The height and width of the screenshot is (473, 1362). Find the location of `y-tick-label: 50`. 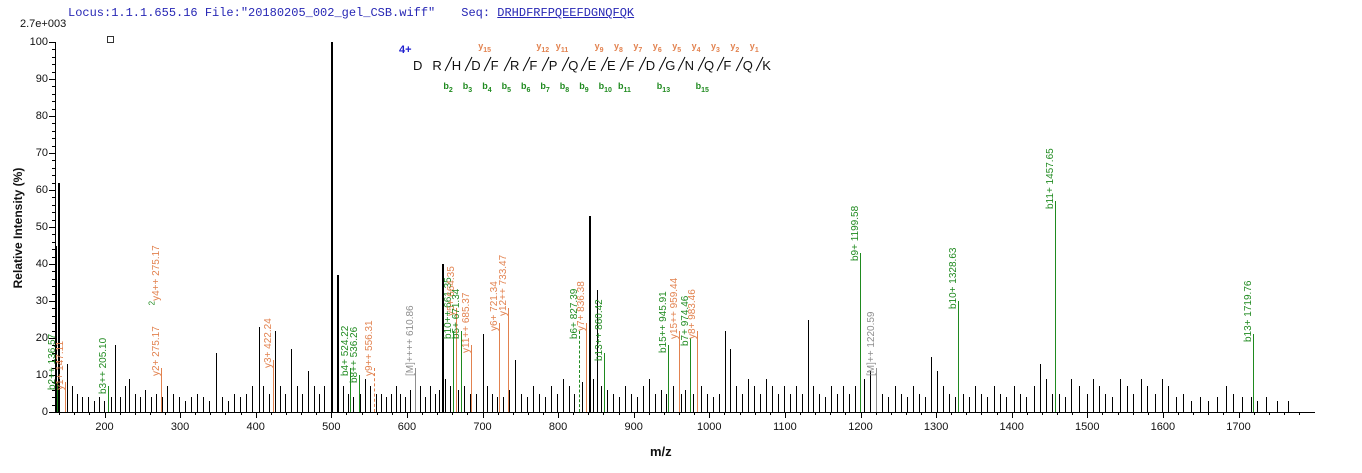

y-tick-label: 50 is located at coordinates (41, 227).